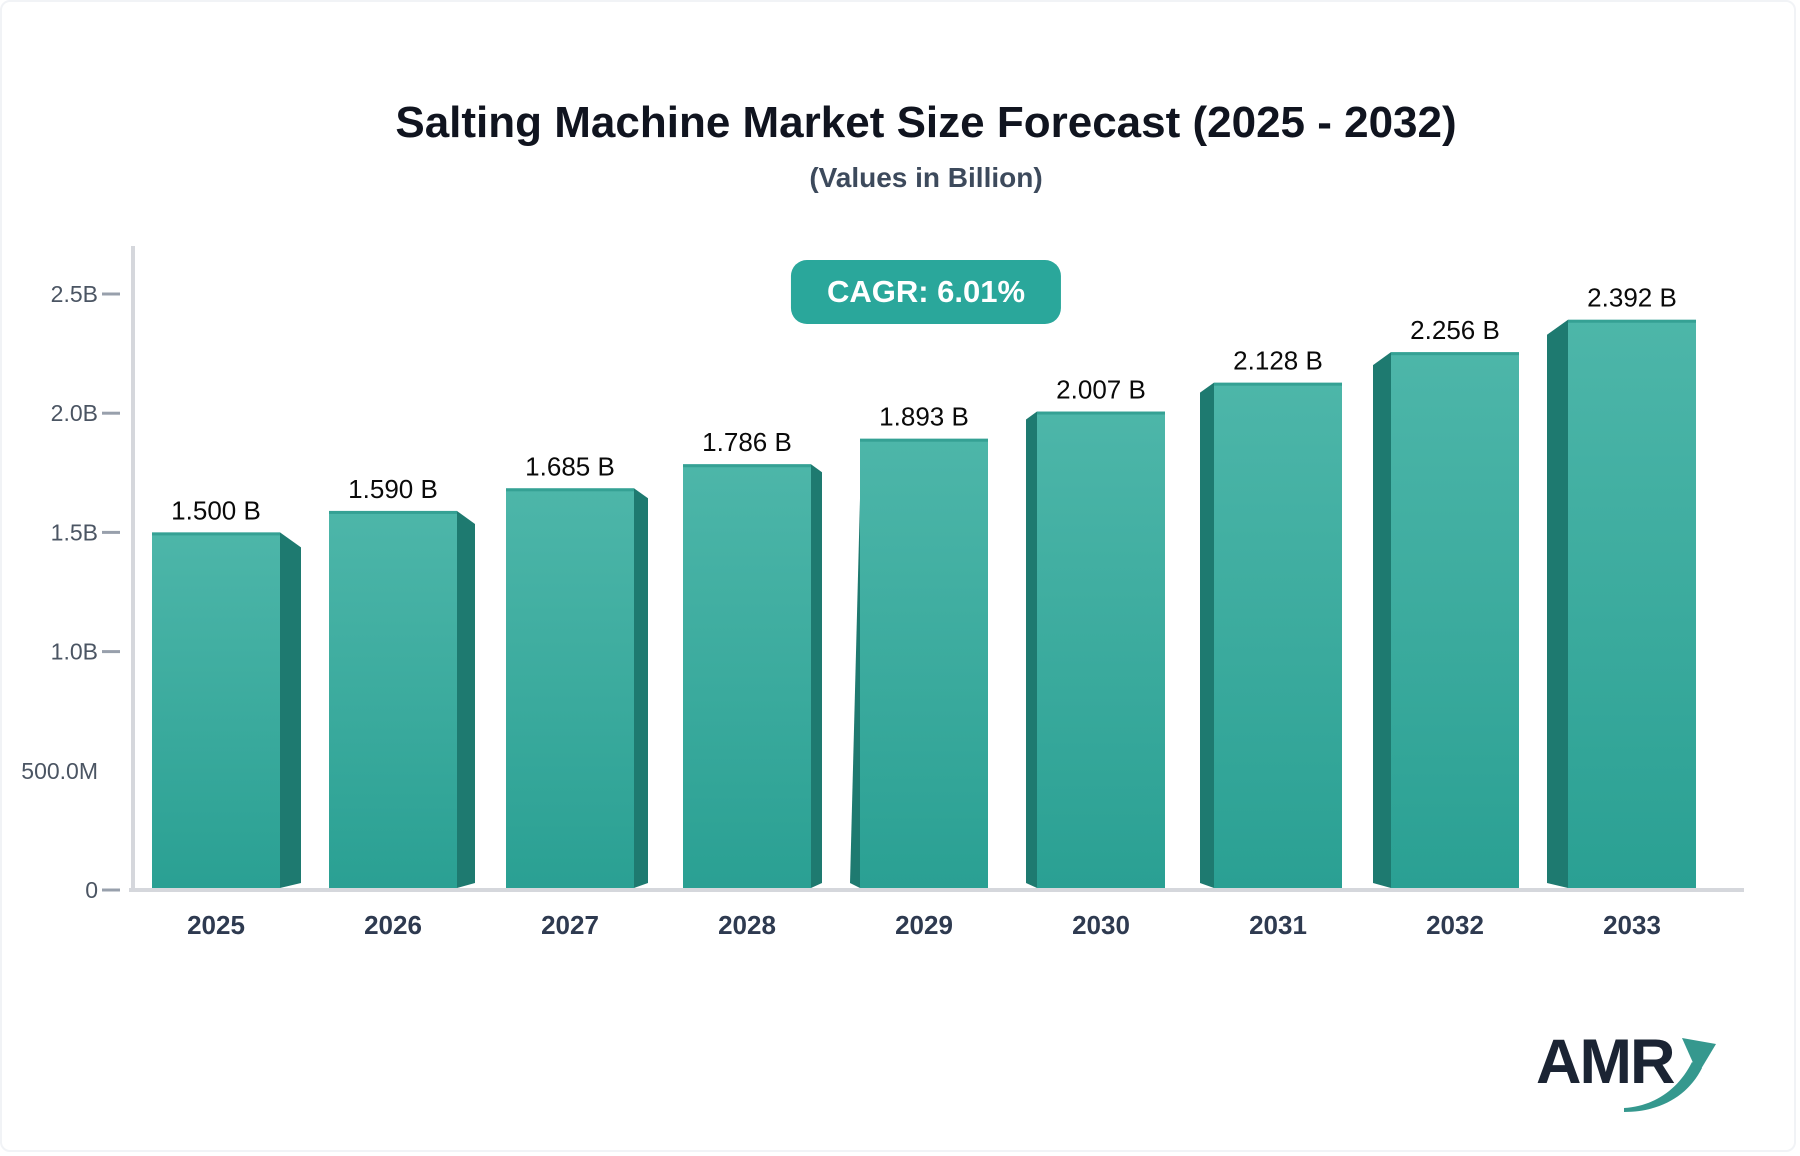 Image resolution: width=1800 pixels, height=1156 pixels. Describe the element at coordinates (1455, 925) in the screenshot. I see `x-axis-category-label: 2032` at that location.